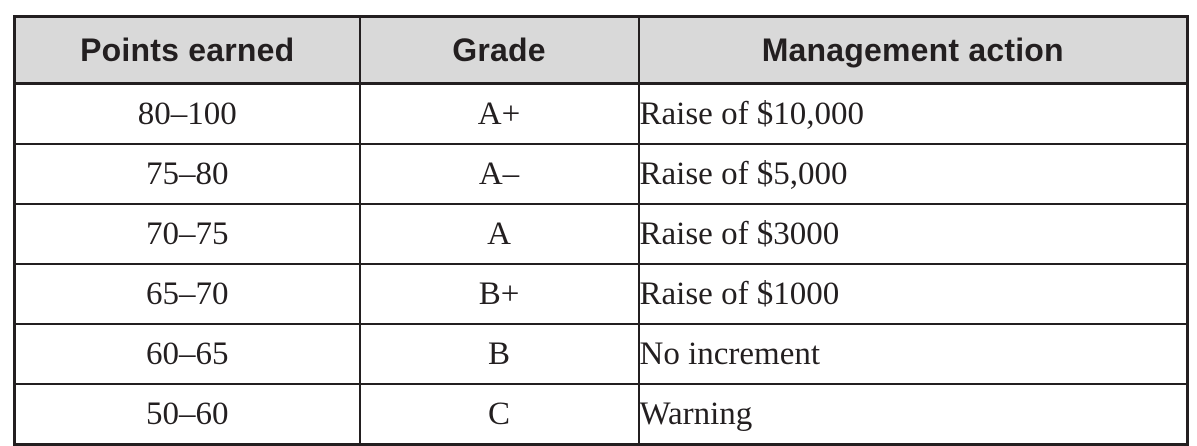  What do you see at coordinates (913, 414) in the screenshot?
I see `action-cell: Warning` at bounding box center [913, 414].